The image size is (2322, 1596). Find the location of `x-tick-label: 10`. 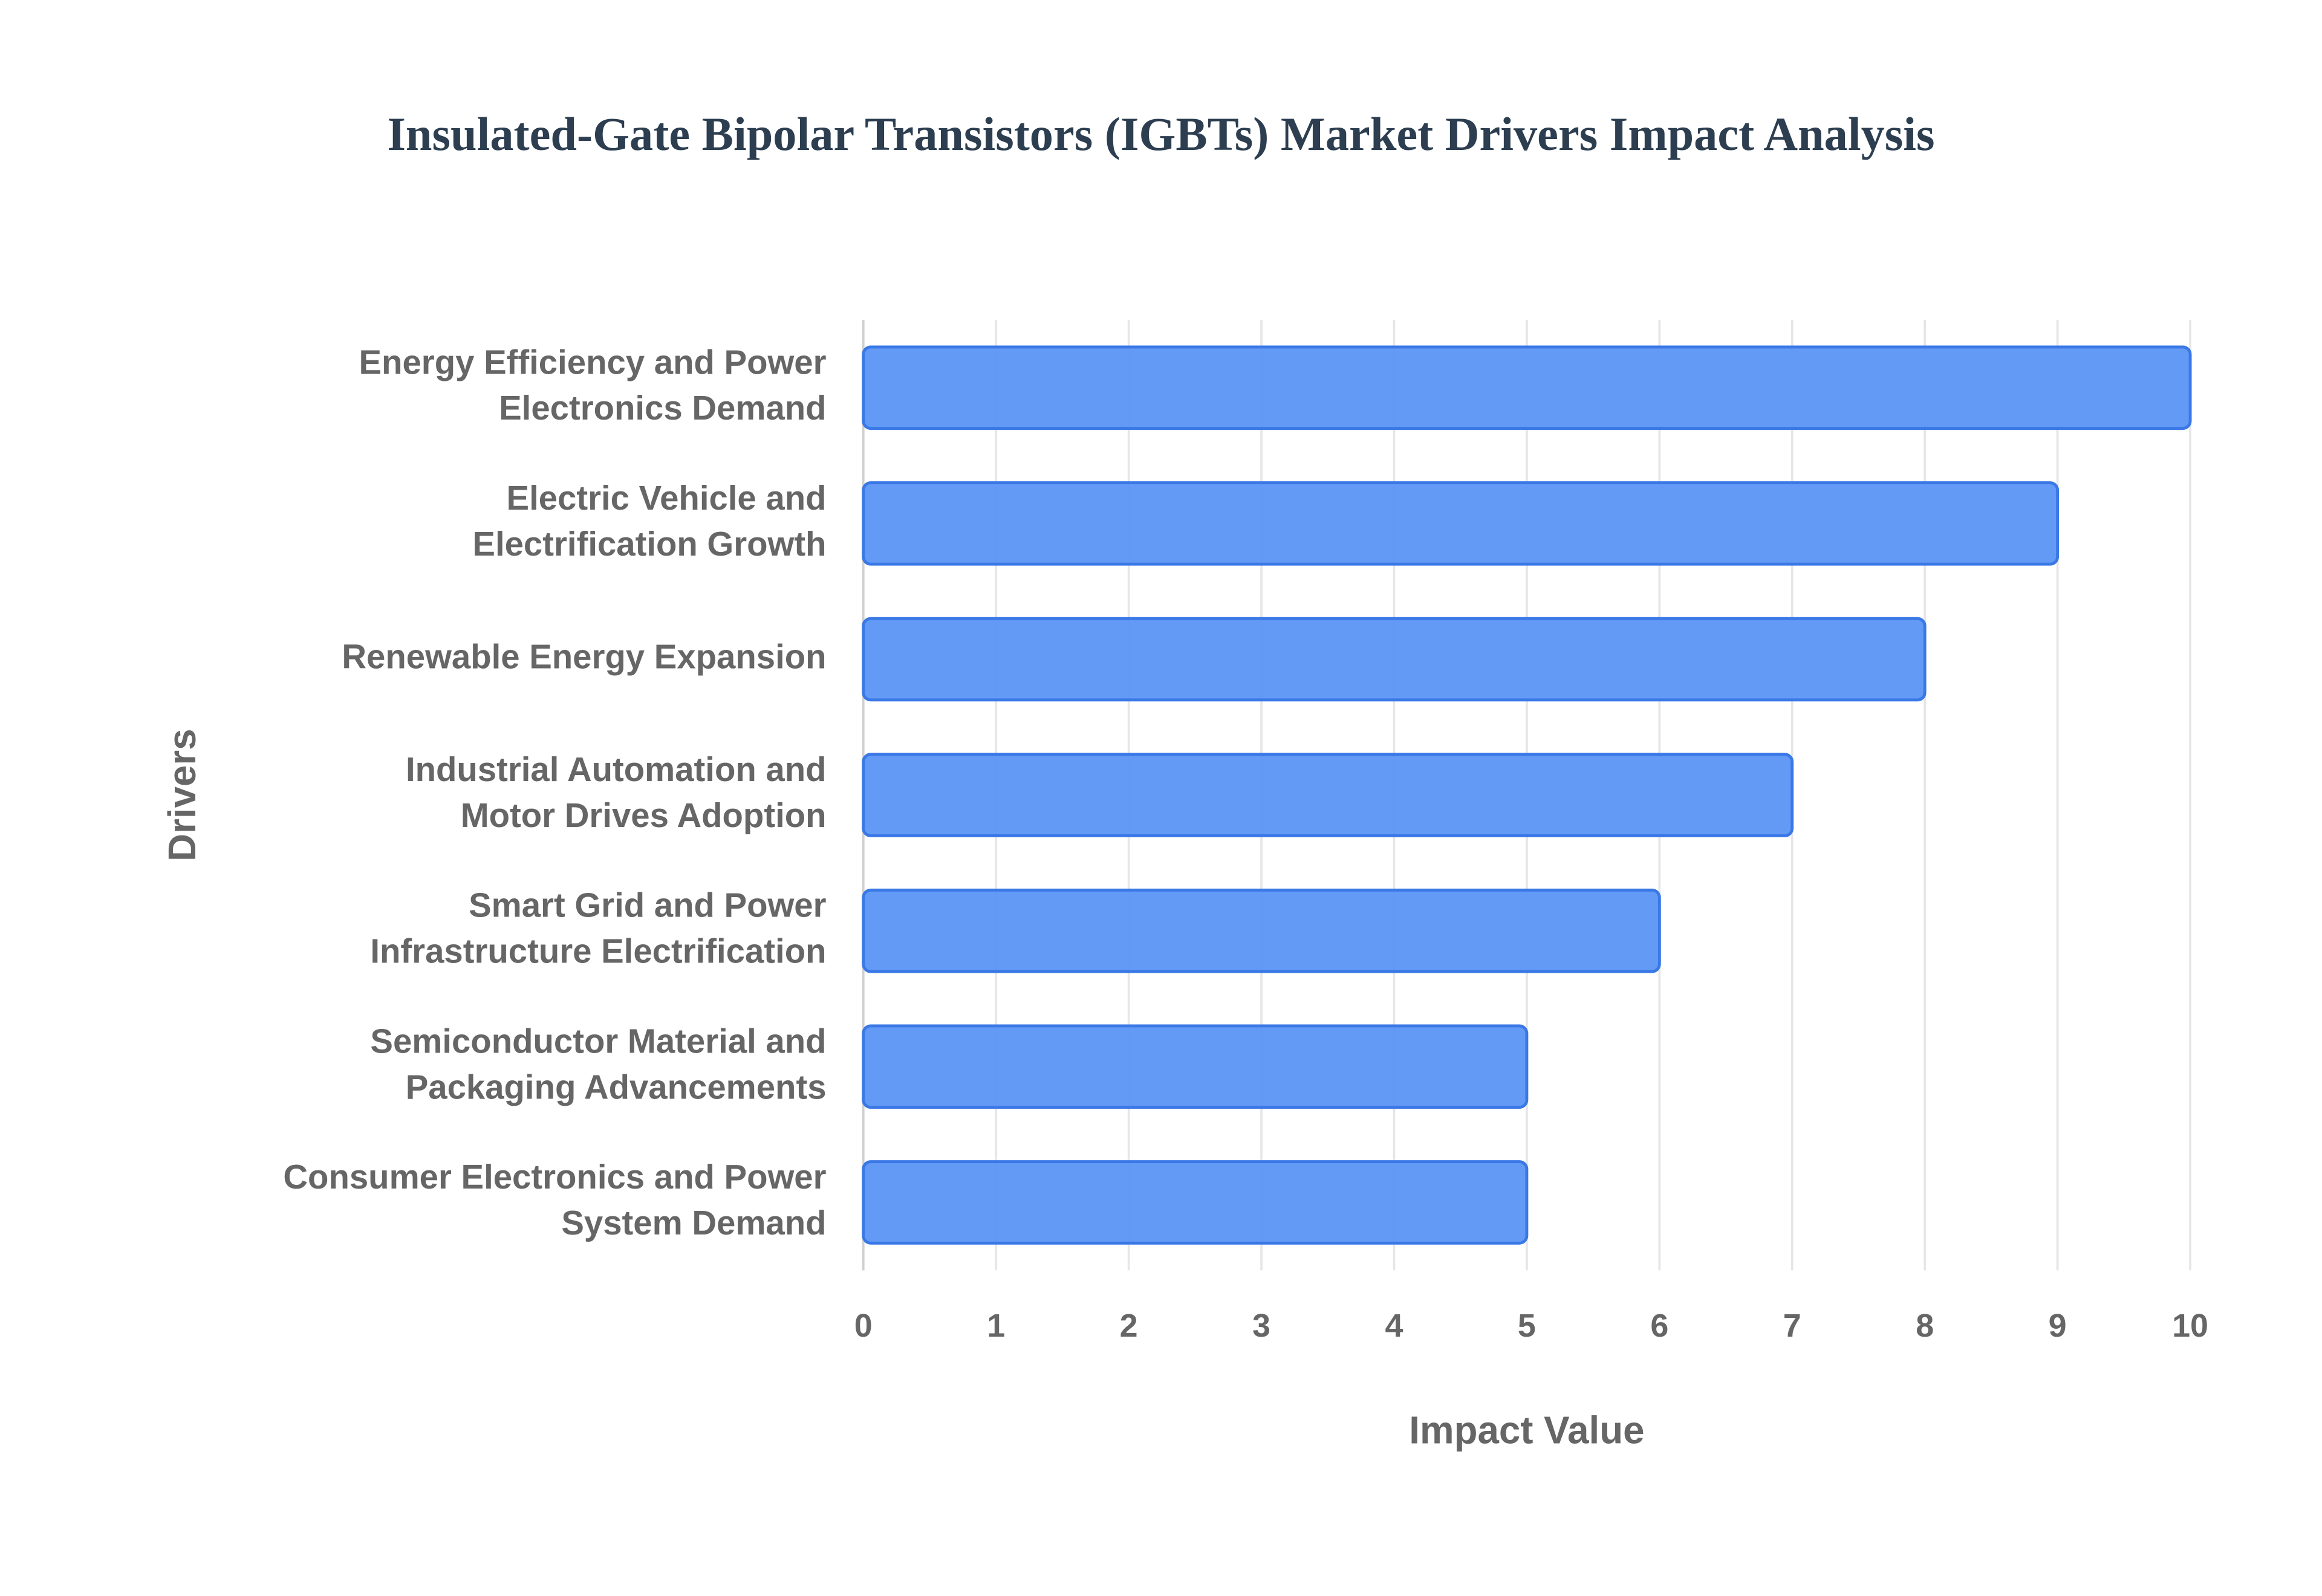

x-tick-label: 10 is located at coordinates (2190, 1326).